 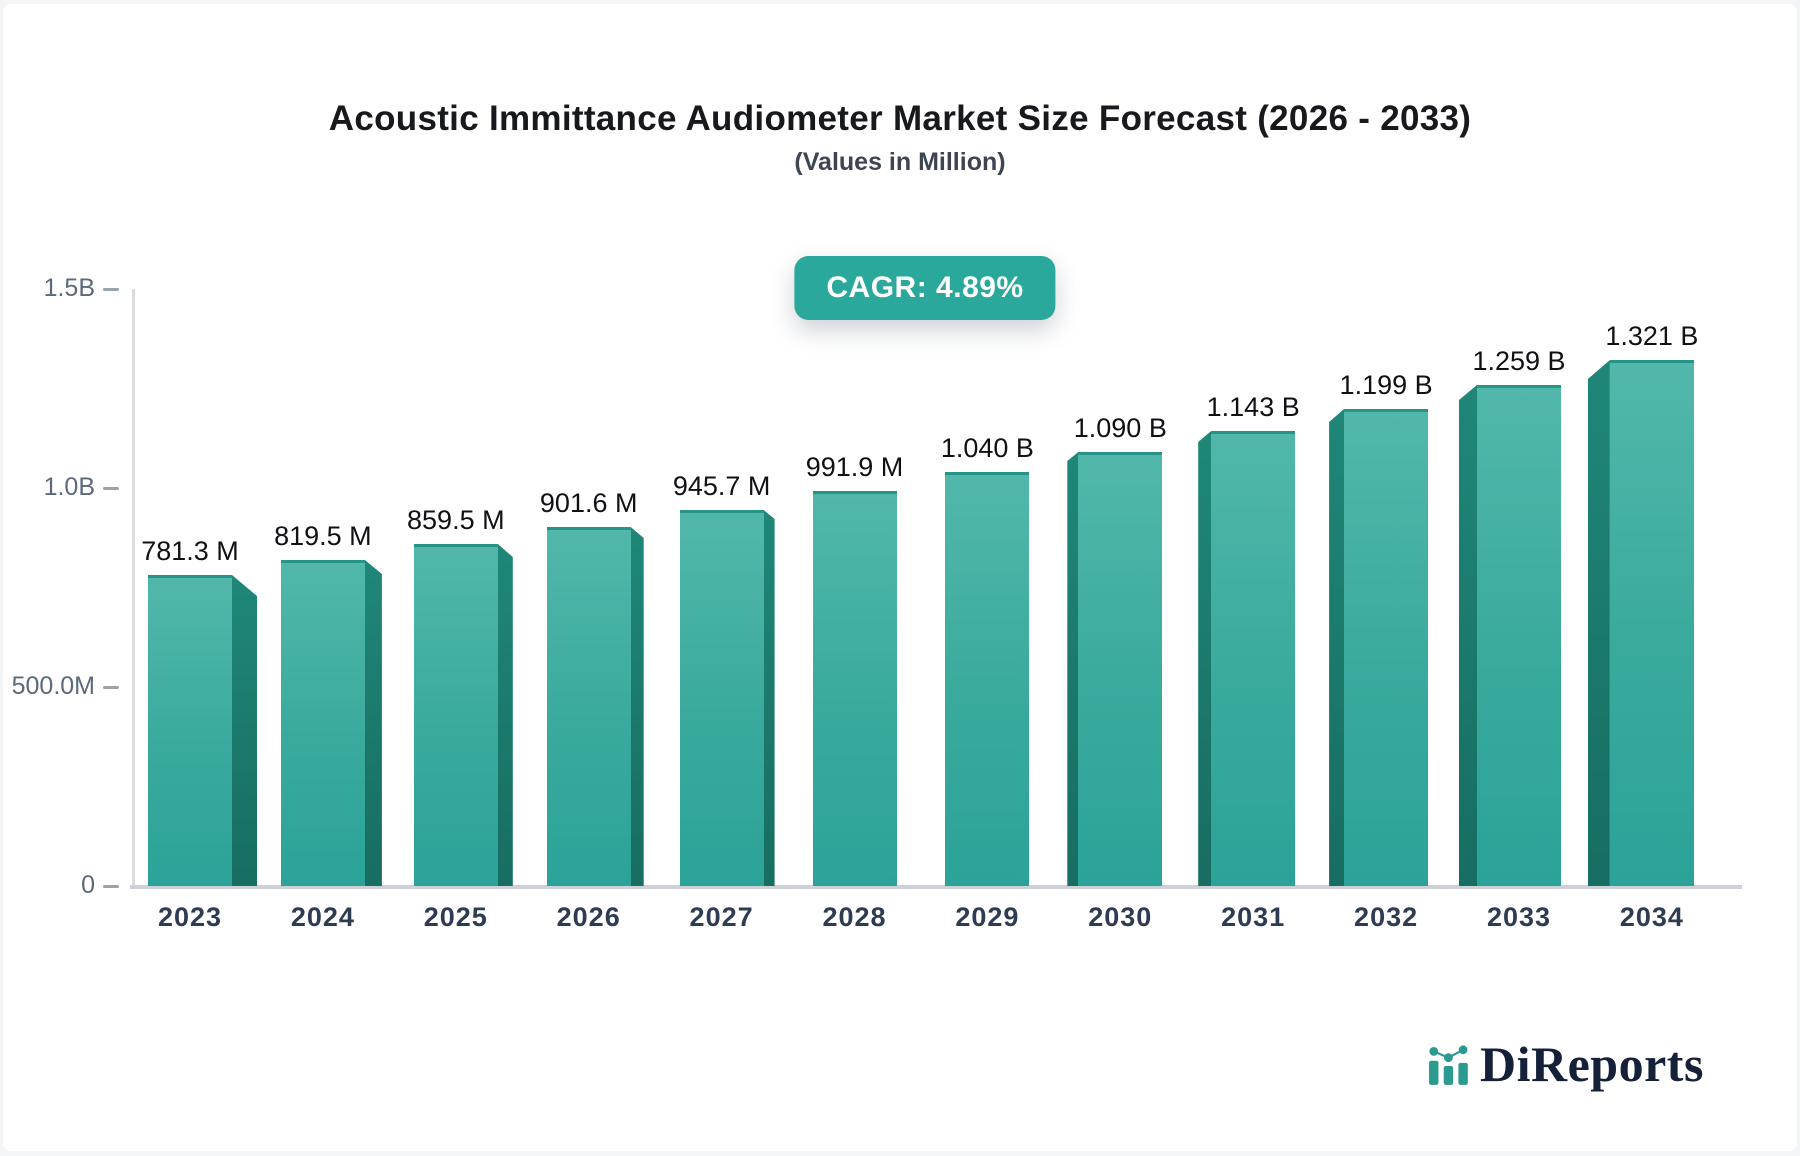 I want to click on bar-side-2034, so click(x=1598, y=623).